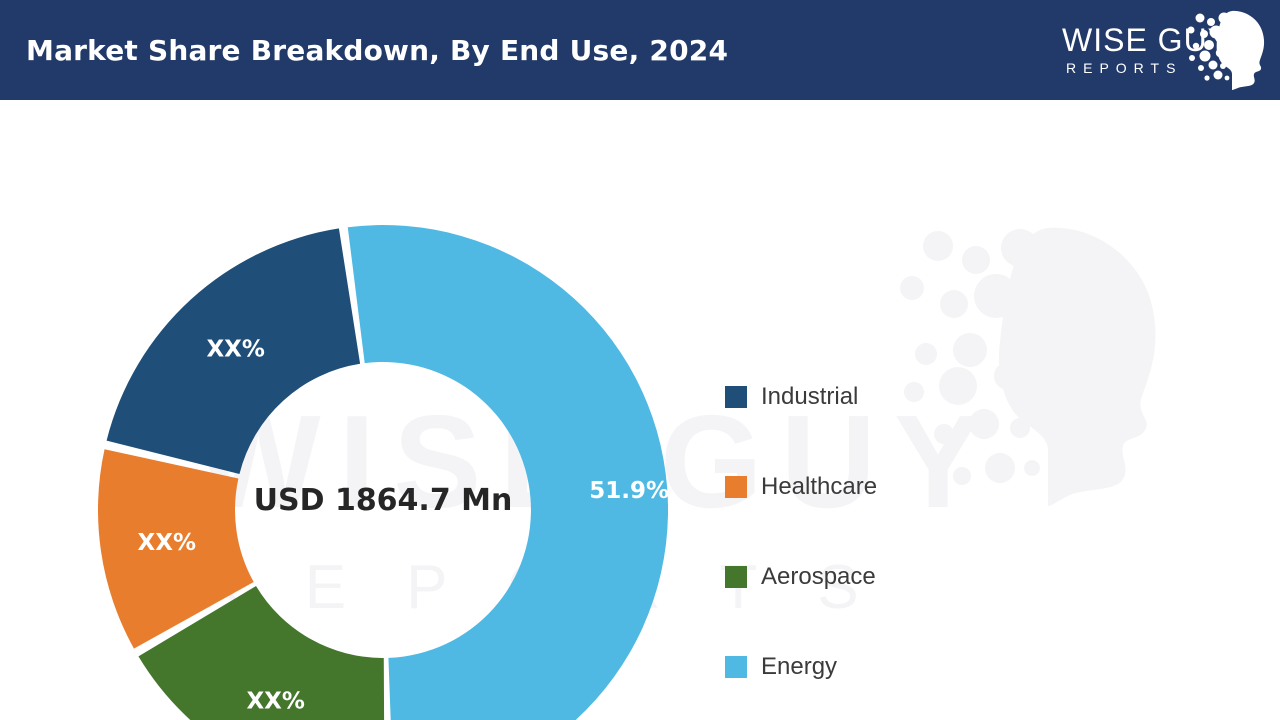  What do you see at coordinates (167, 543) in the screenshot?
I see `donut-slice-label-healthcare: XX%` at bounding box center [167, 543].